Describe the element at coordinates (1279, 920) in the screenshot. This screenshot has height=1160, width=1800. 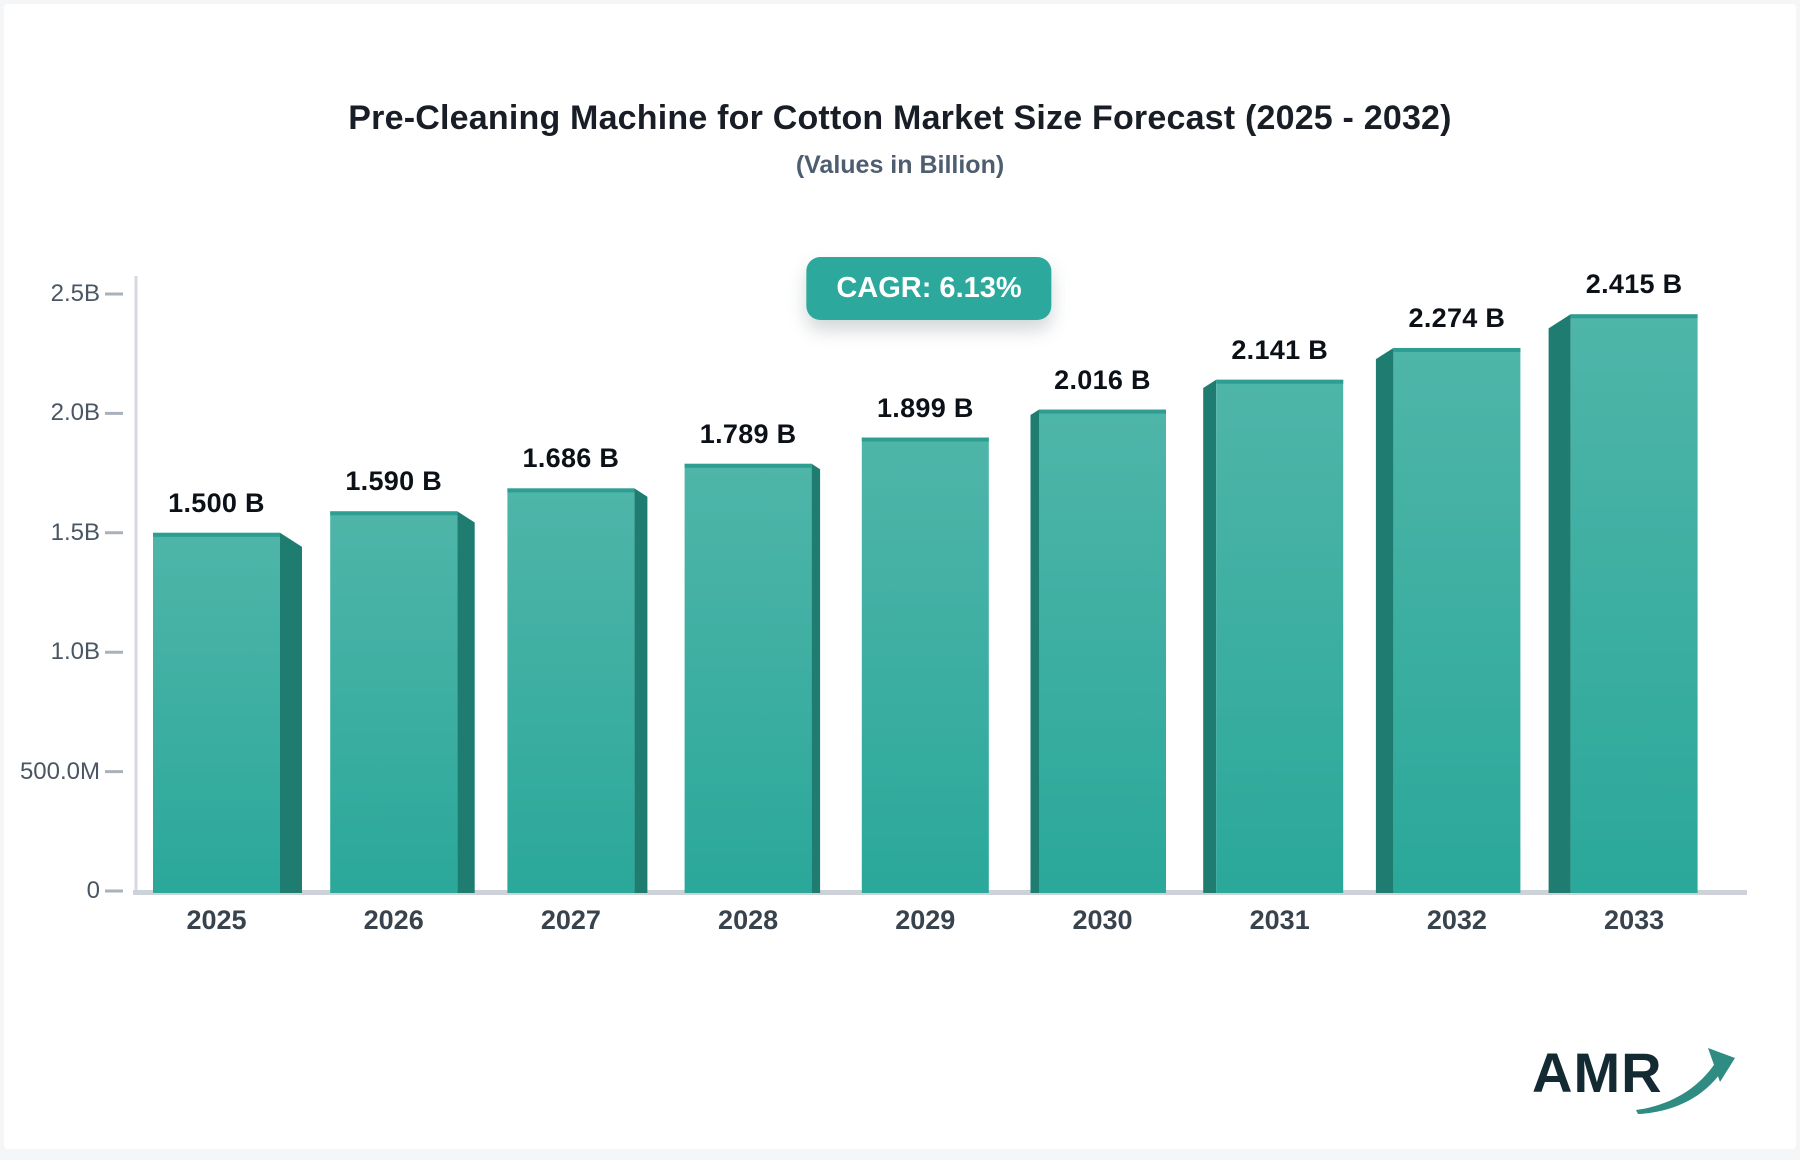
I see `x-axis-label: 2031` at that location.